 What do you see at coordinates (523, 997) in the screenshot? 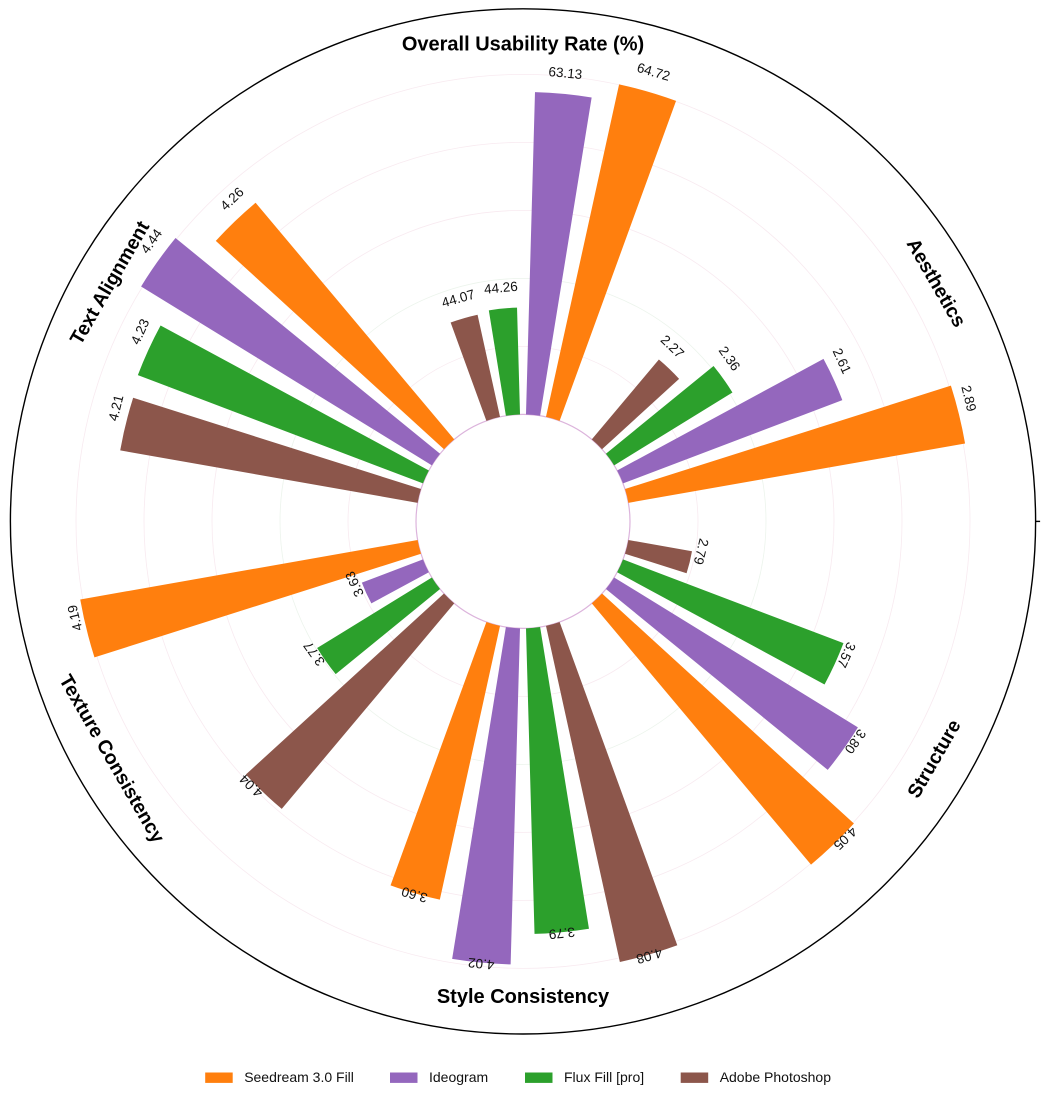
I see `svg-text: Style Consistency` at bounding box center [523, 997].